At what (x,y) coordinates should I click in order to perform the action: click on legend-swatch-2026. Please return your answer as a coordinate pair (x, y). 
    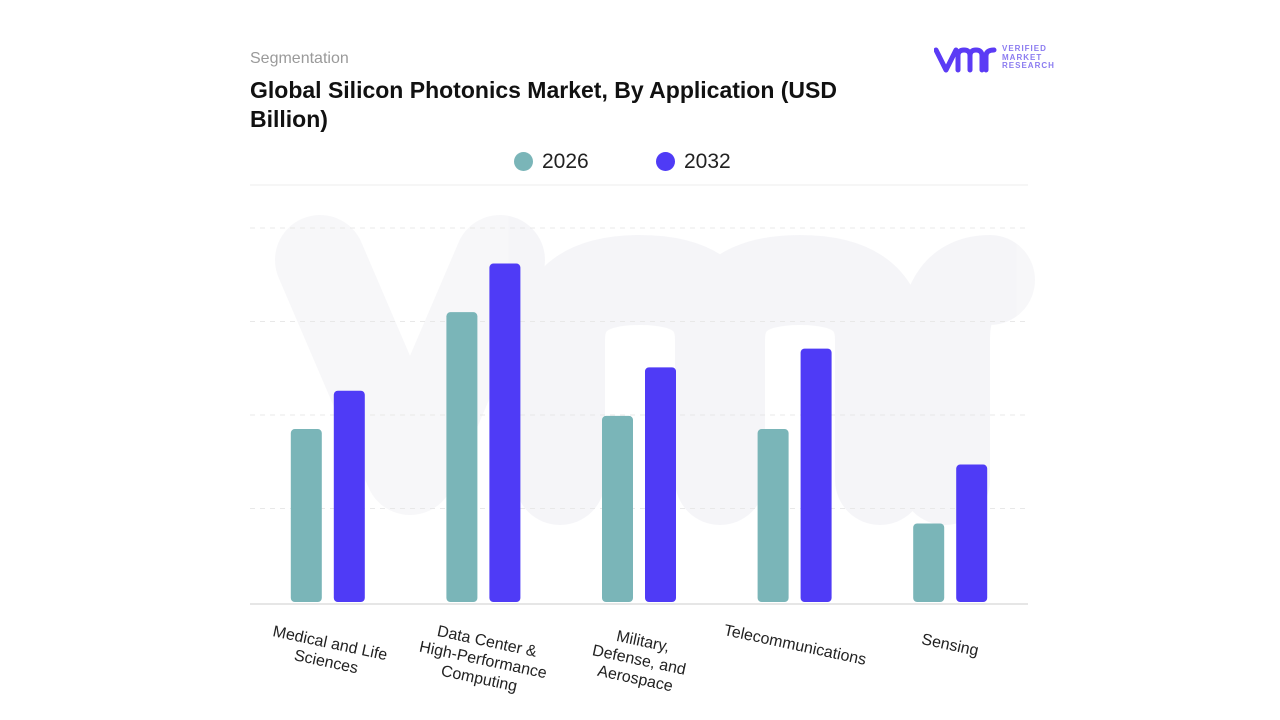
    Looking at the image, I should click on (523, 161).